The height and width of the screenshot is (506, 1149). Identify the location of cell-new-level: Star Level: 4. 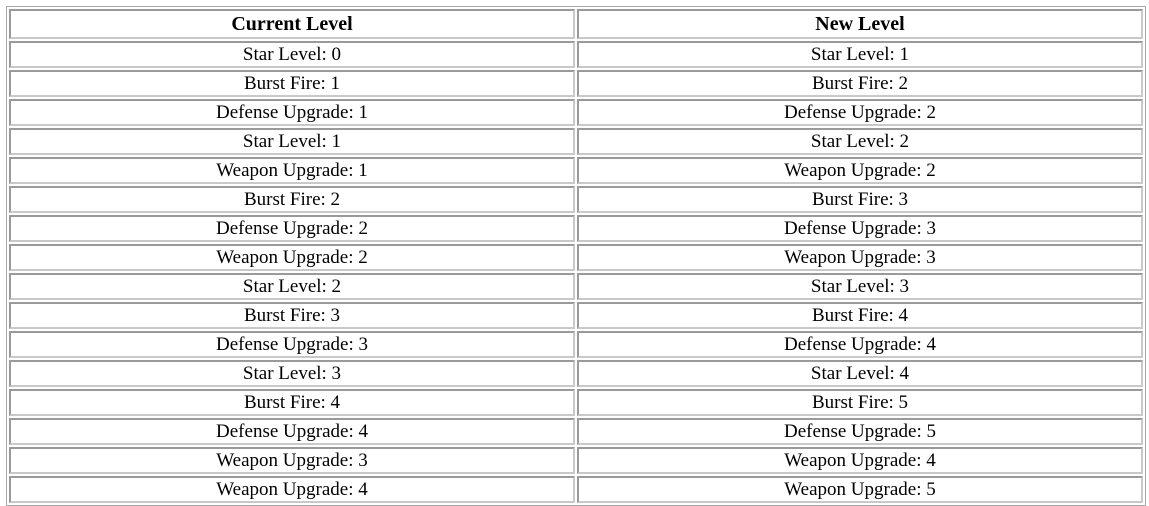
(860, 373).